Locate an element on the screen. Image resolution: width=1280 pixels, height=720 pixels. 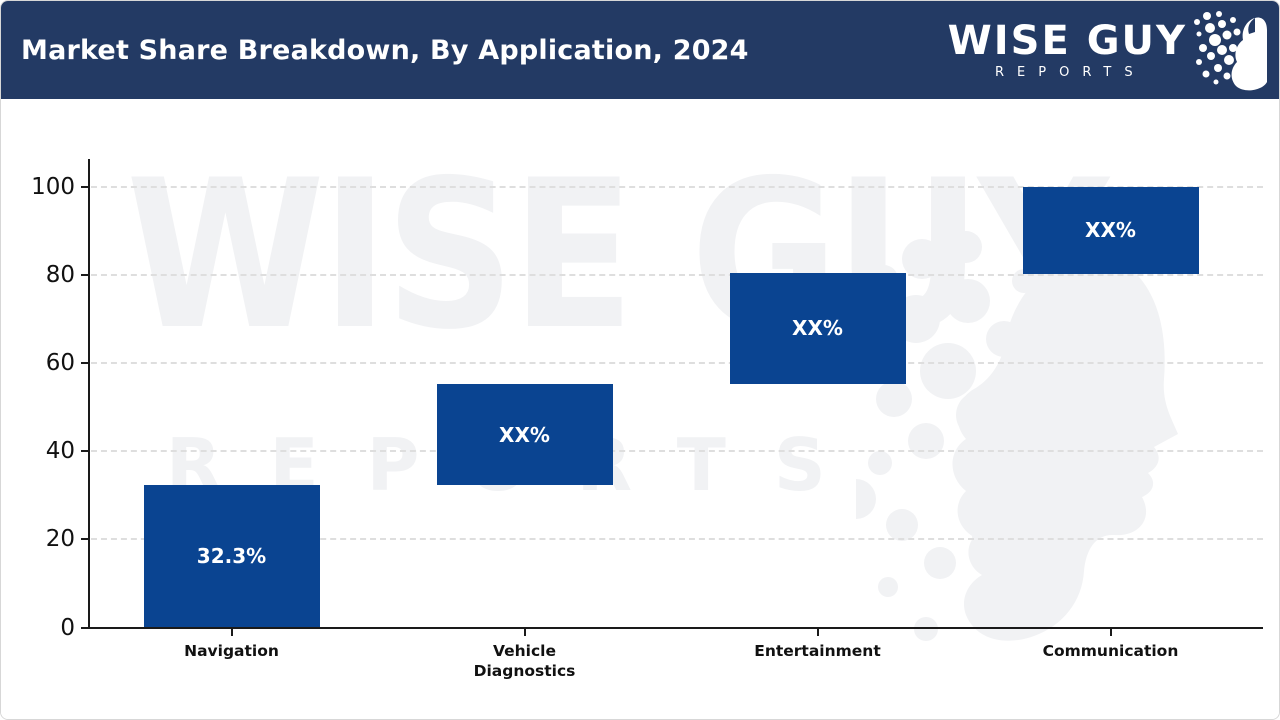
bar-communication: XX% is located at coordinates (1110, 230).